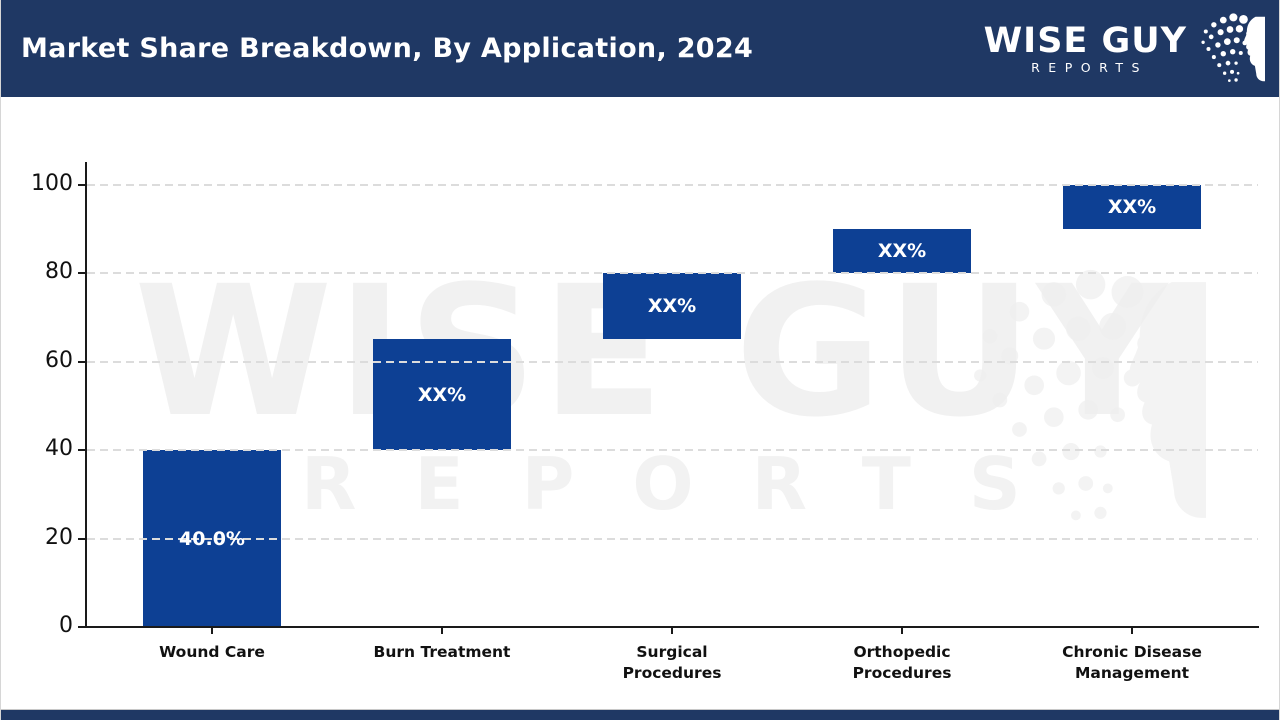 The image size is (1280, 720). What do you see at coordinates (59, 271) in the screenshot?
I see `y-tick-label: 80` at bounding box center [59, 271].